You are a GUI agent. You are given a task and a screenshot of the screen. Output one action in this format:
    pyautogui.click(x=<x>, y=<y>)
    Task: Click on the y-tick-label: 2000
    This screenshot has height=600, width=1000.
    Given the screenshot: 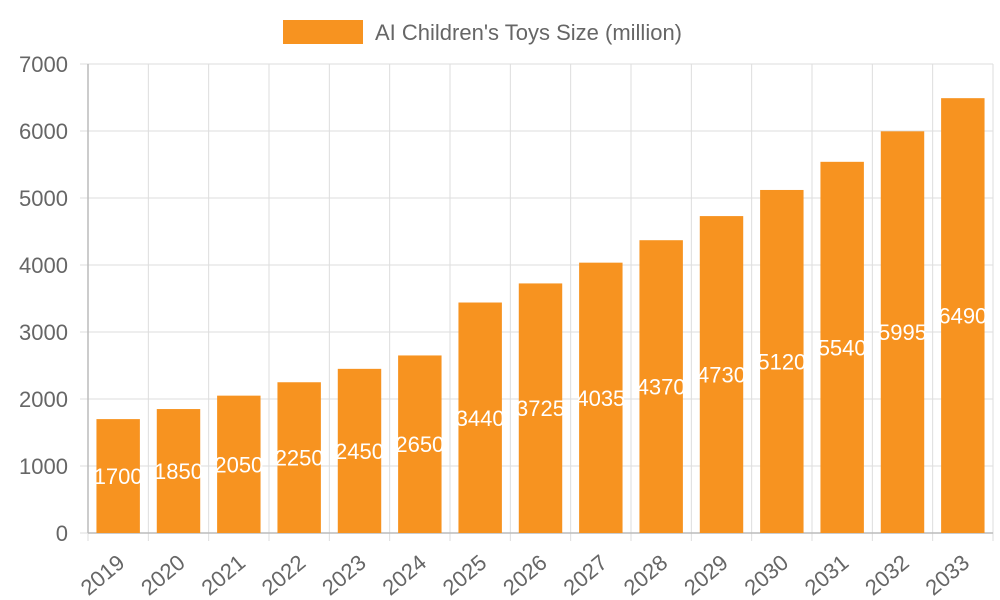 What is the action you would take?
    pyautogui.click(x=43, y=399)
    